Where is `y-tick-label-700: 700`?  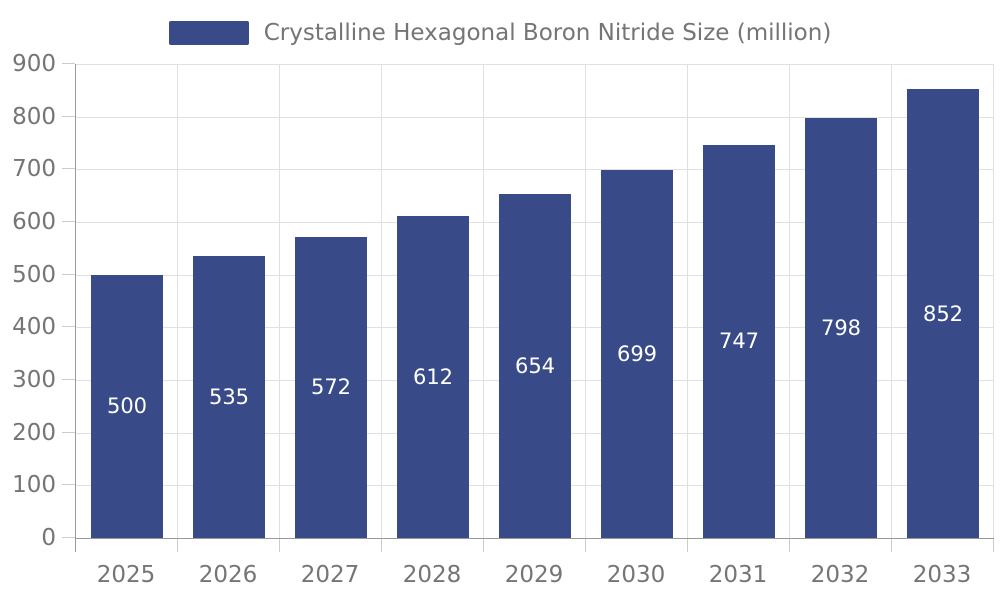 y-tick-label-700: 700 is located at coordinates (34, 169).